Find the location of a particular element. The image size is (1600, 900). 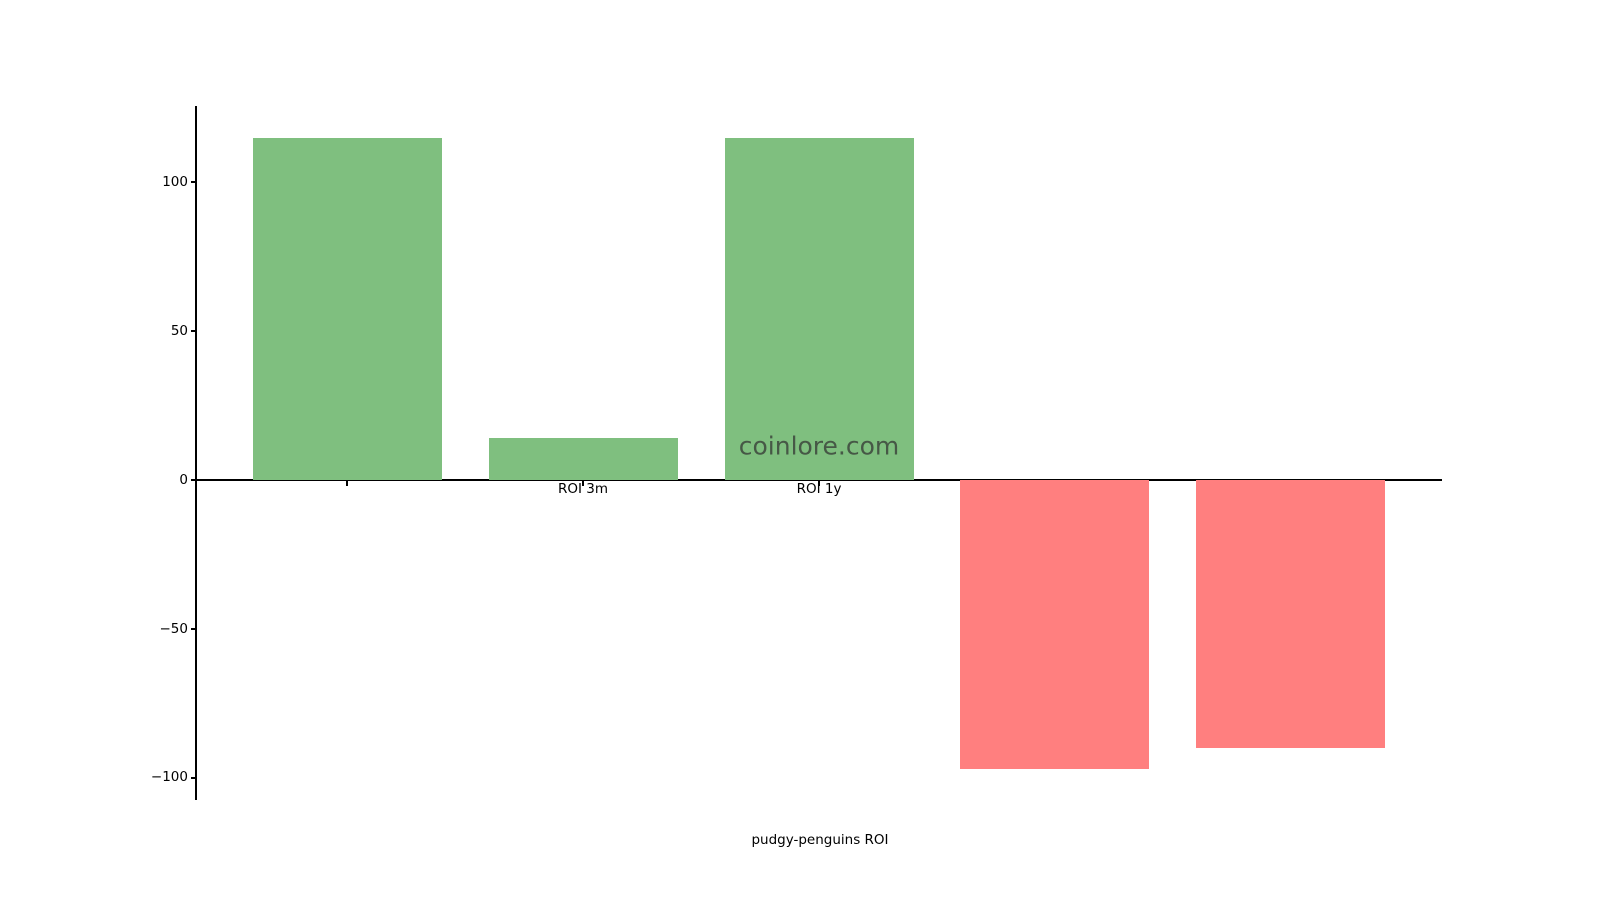

y-tick-label-50: 50 is located at coordinates (179, 331).